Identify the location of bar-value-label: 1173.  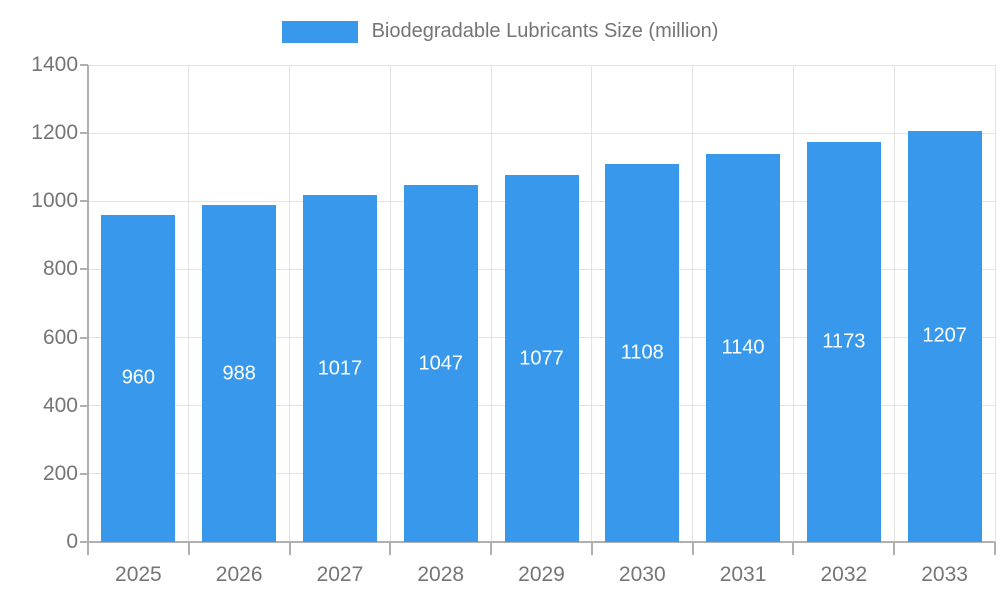
(844, 341).